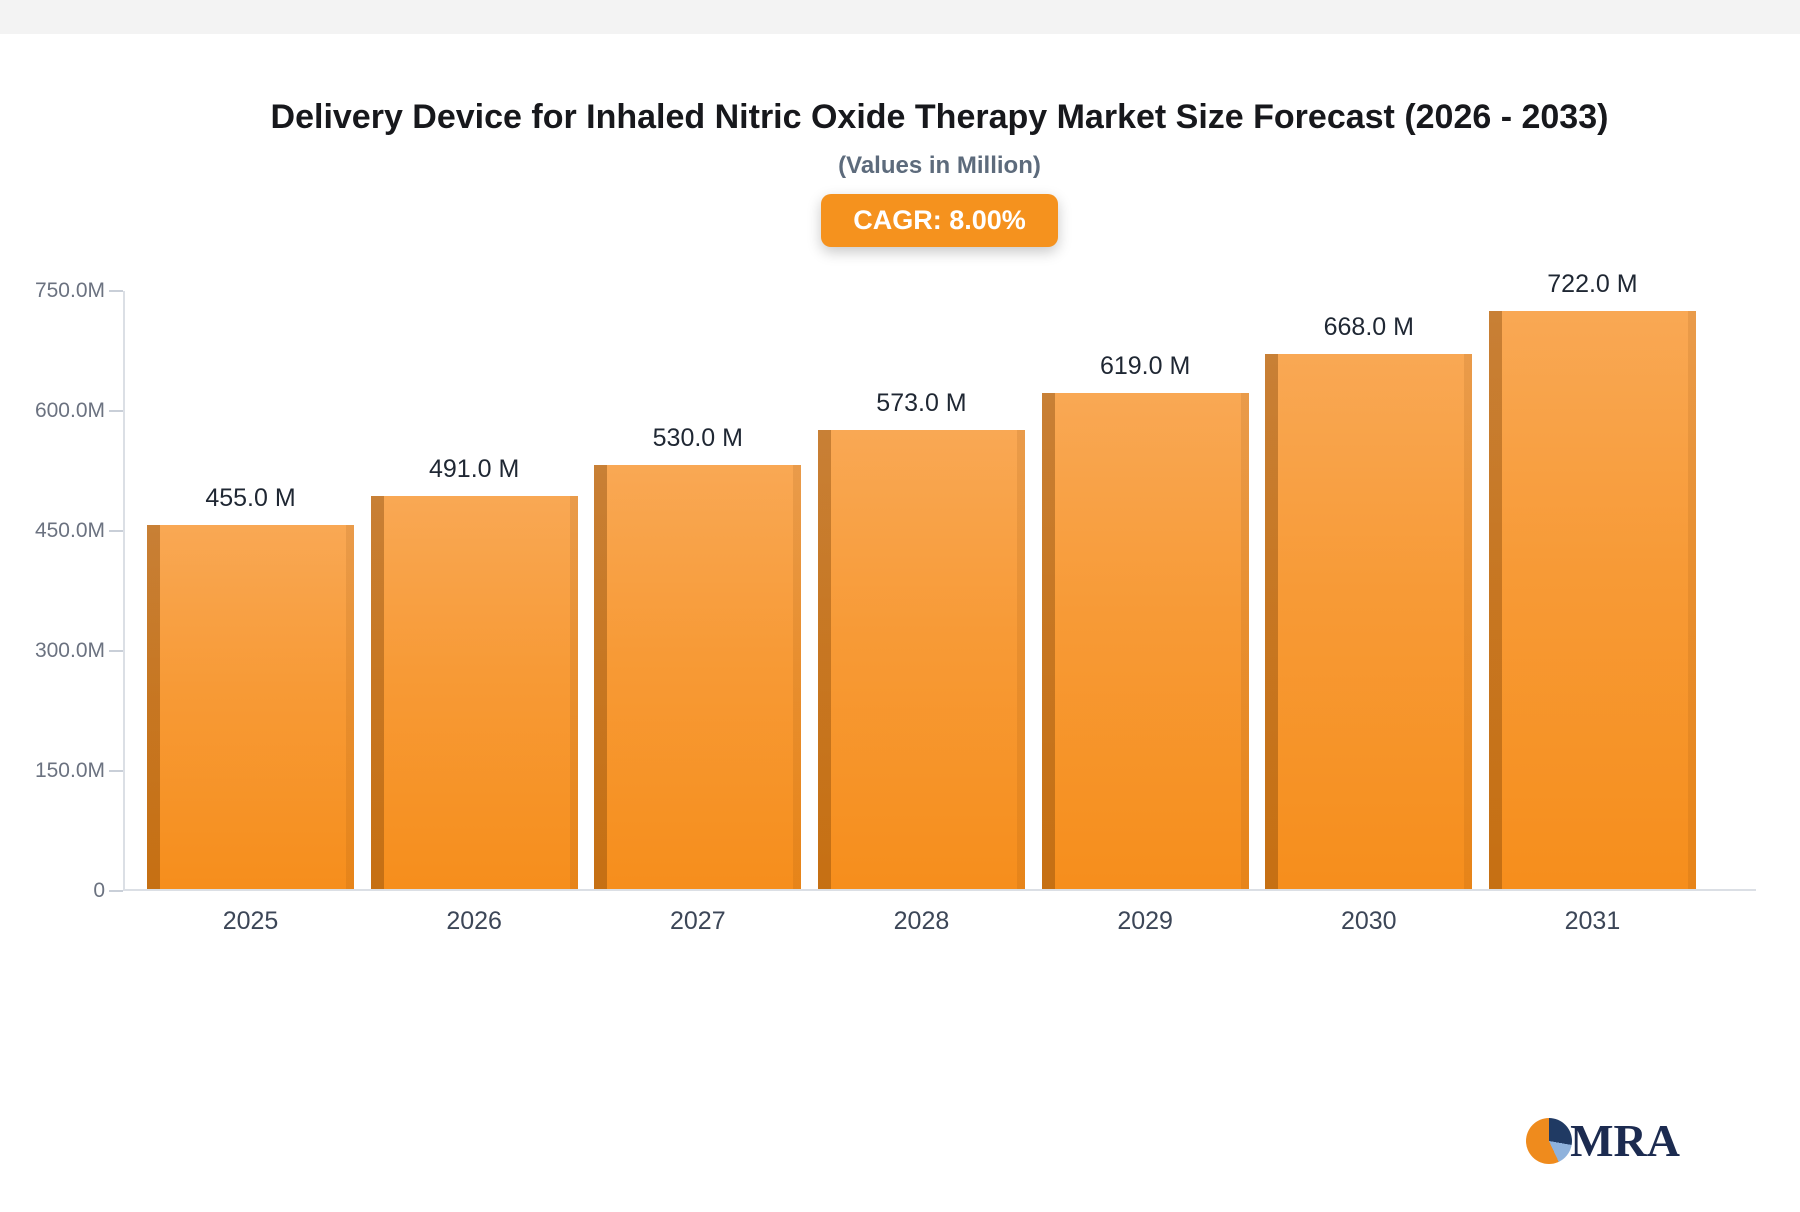 The height and width of the screenshot is (1212, 1800). I want to click on bar-value-label: 573.0 M, so click(921, 403).